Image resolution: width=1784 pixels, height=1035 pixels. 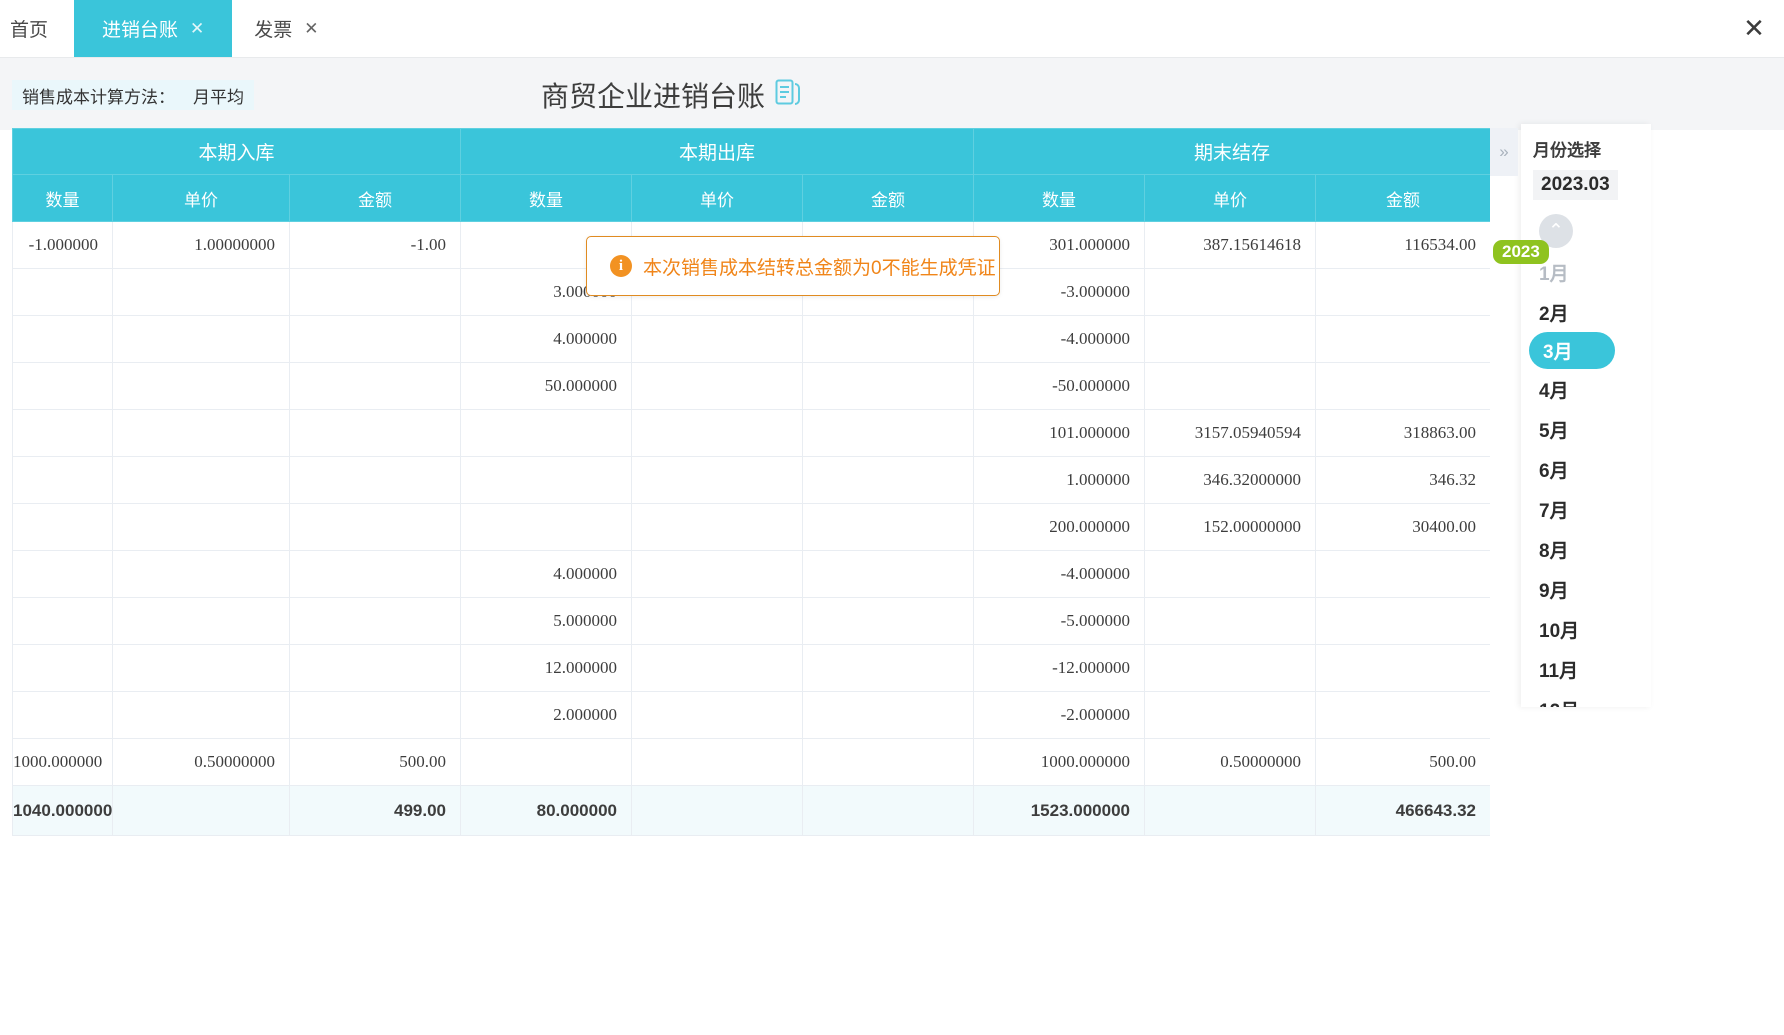 What do you see at coordinates (546, 668) in the screenshot?
I see `table-cell: 12.000000` at bounding box center [546, 668].